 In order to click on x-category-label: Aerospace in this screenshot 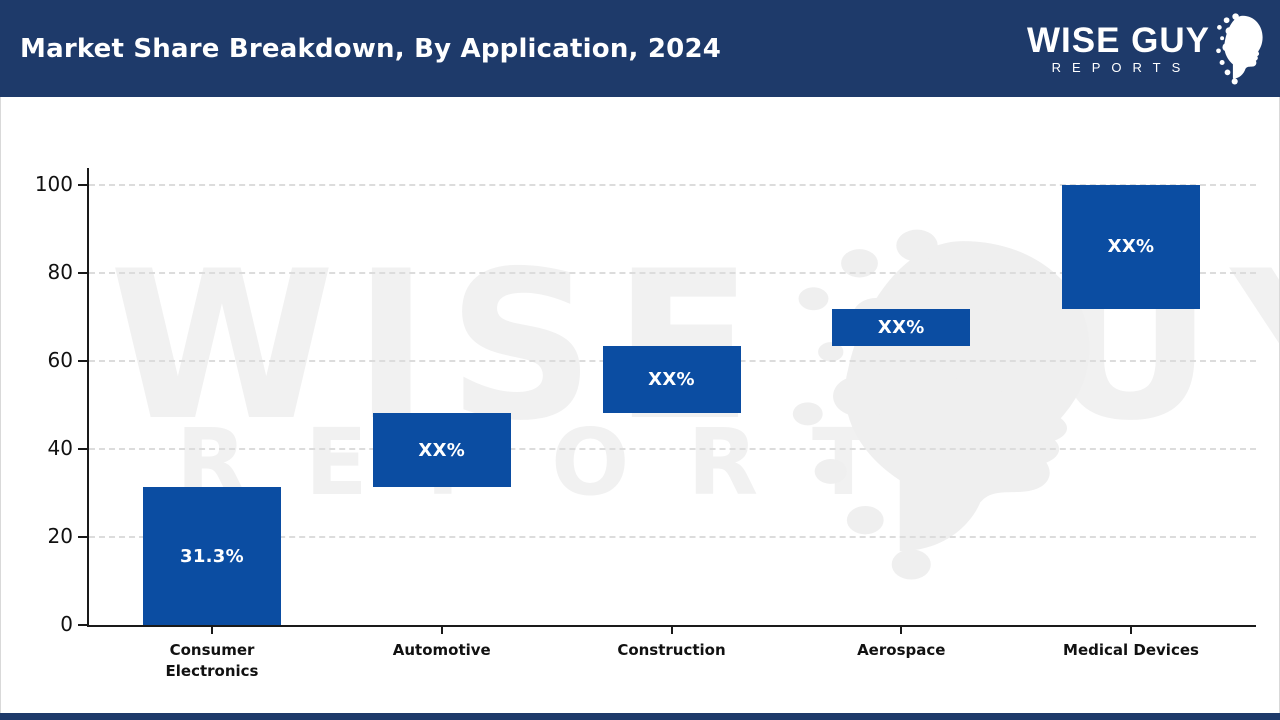, I will do `click(901, 650)`.